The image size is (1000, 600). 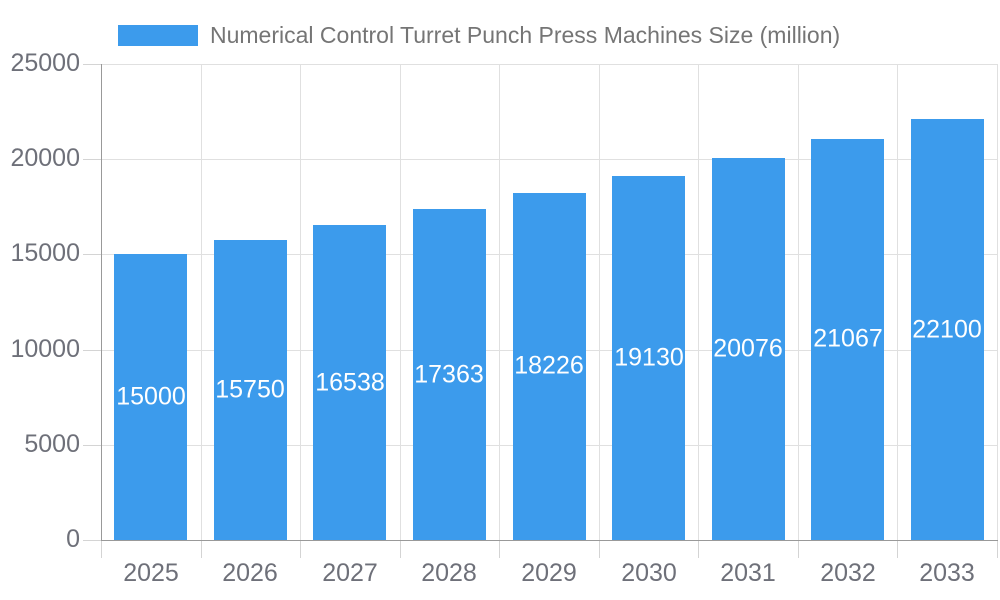 What do you see at coordinates (250, 573) in the screenshot?
I see `x-axis-label: 2026` at bounding box center [250, 573].